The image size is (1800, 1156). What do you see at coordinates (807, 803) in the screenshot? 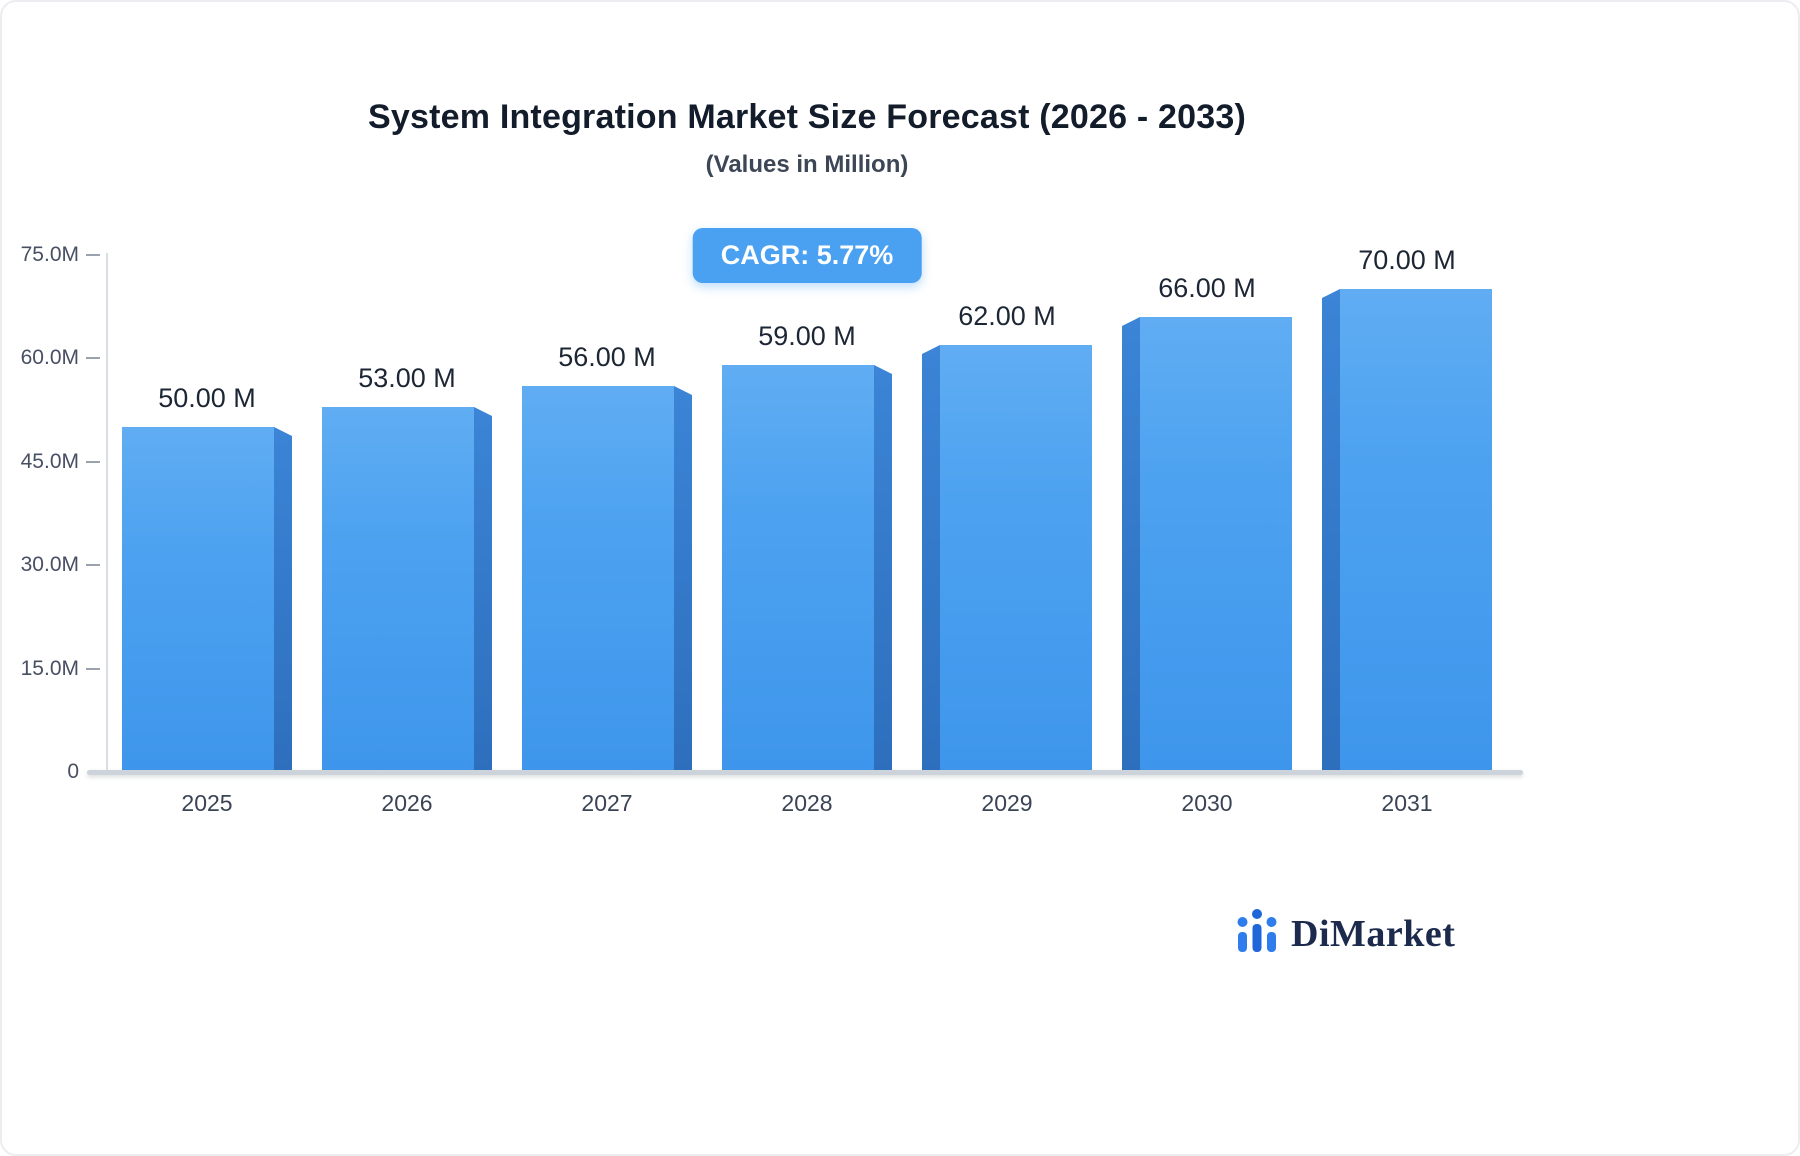
I see `x-axis-category-label: 2028` at bounding box center [807, 803].